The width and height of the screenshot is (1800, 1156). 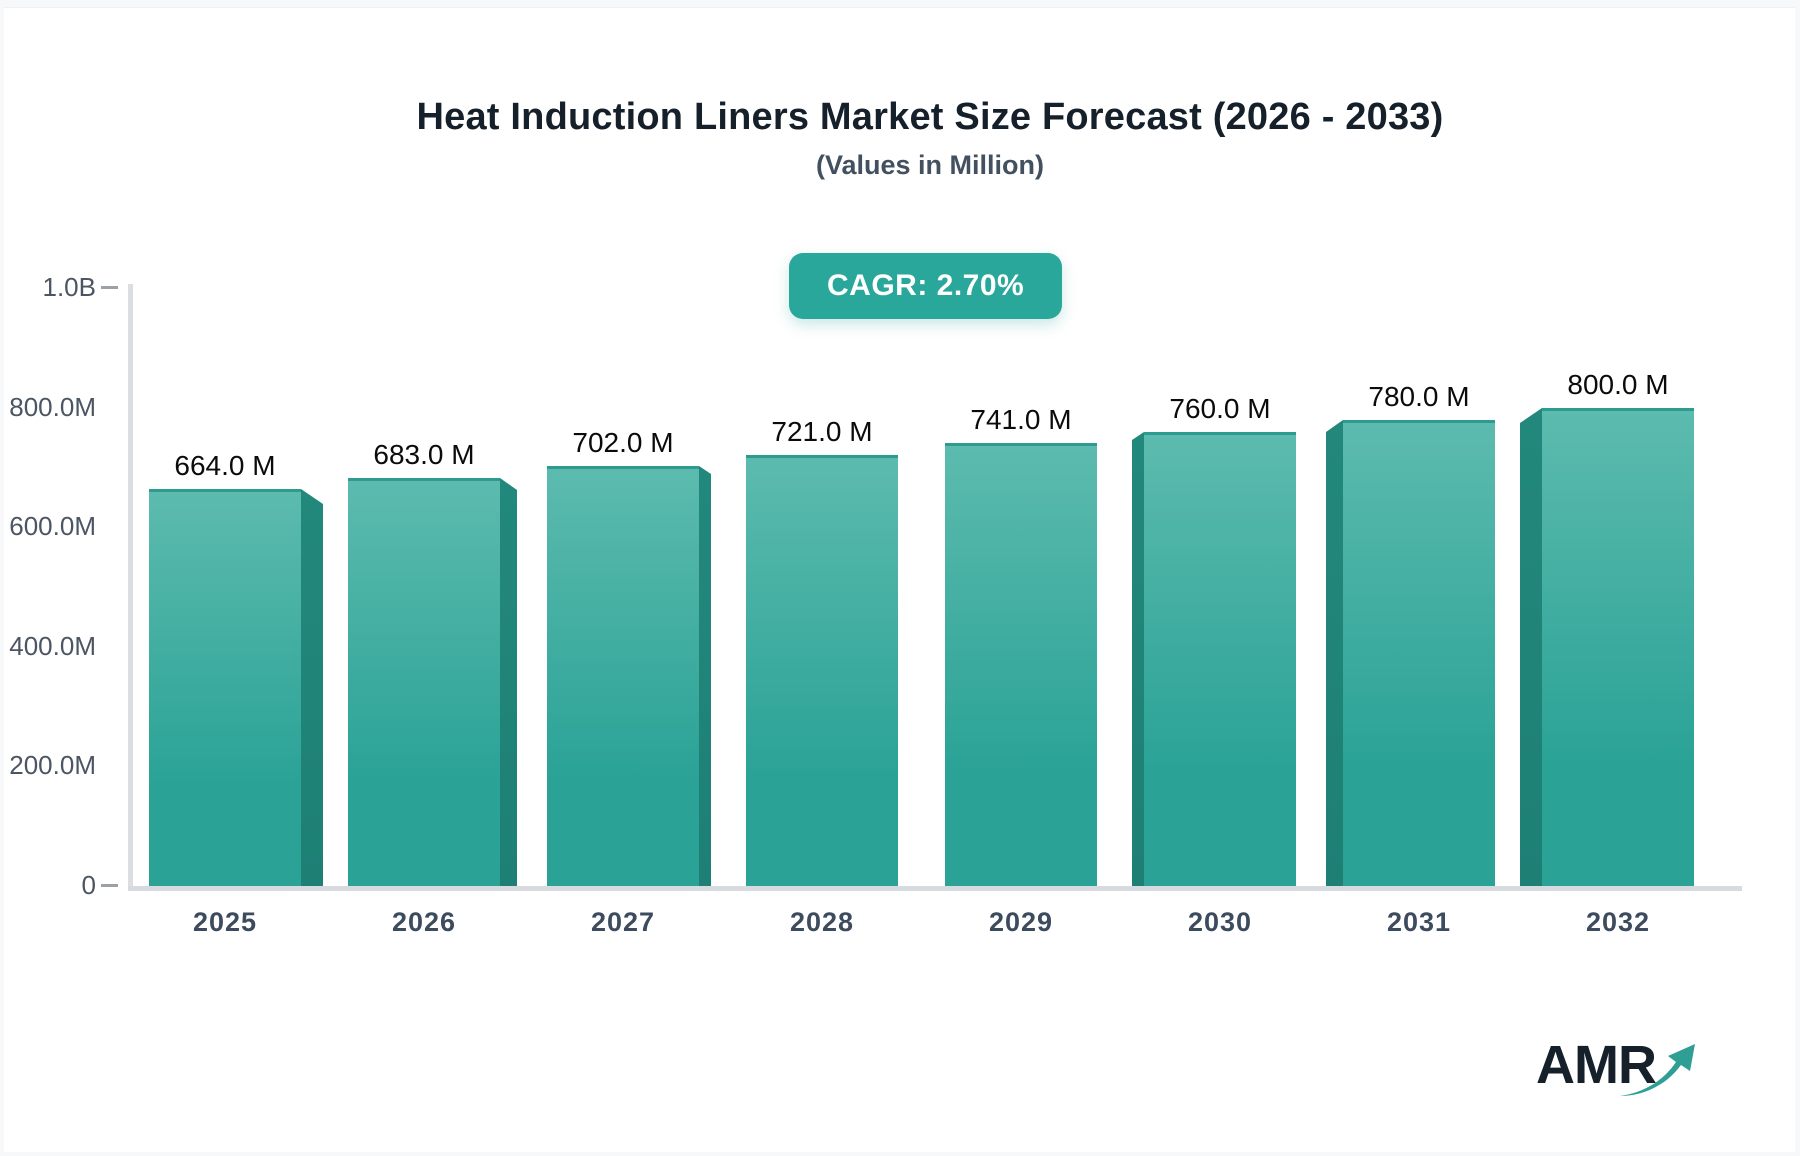 What do you see at coordinates (52, 406) in the screenshot?
I see `y-tick-label: 800.0M` at bounding box center [52, 406].